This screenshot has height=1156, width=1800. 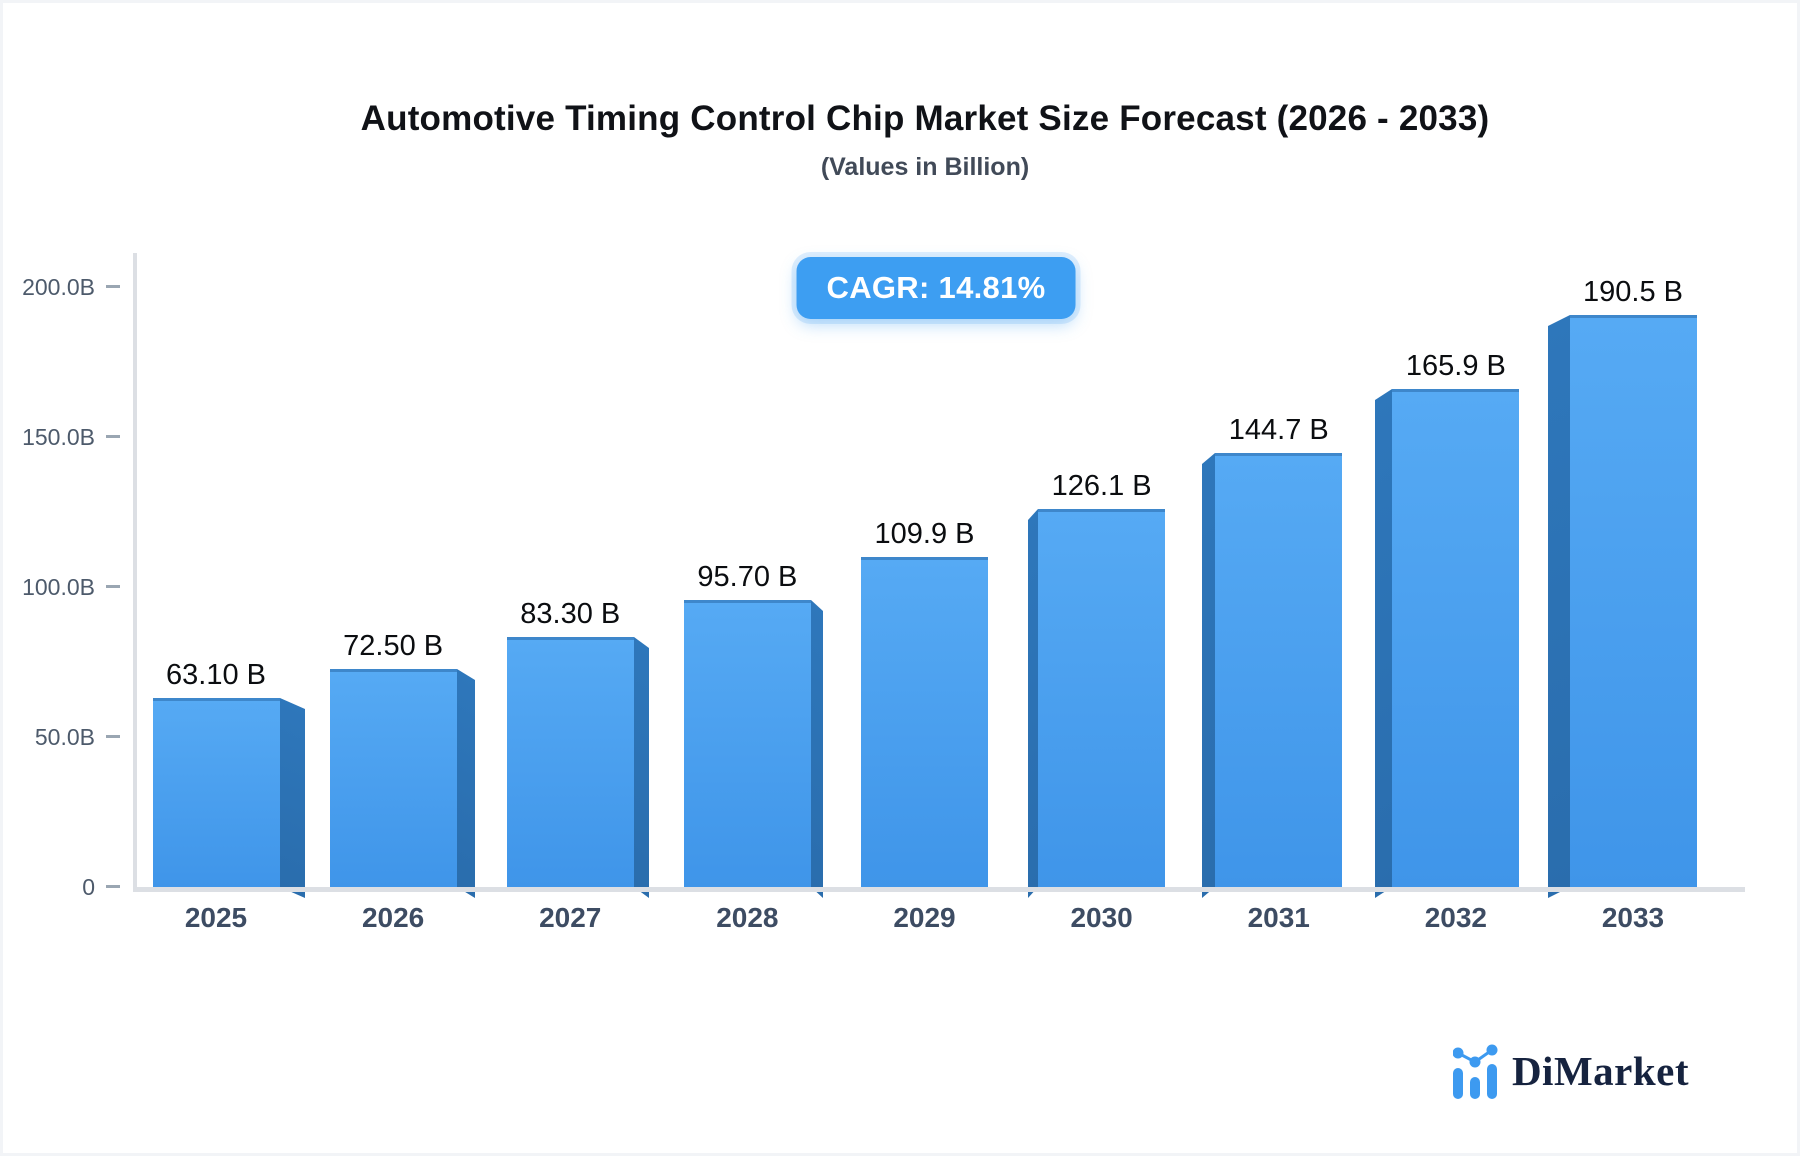 What do you see at coordinates (570, 917) in the screenshot?
I see `x-axis-label-2027: 2027` at bounding box center [570, 917].